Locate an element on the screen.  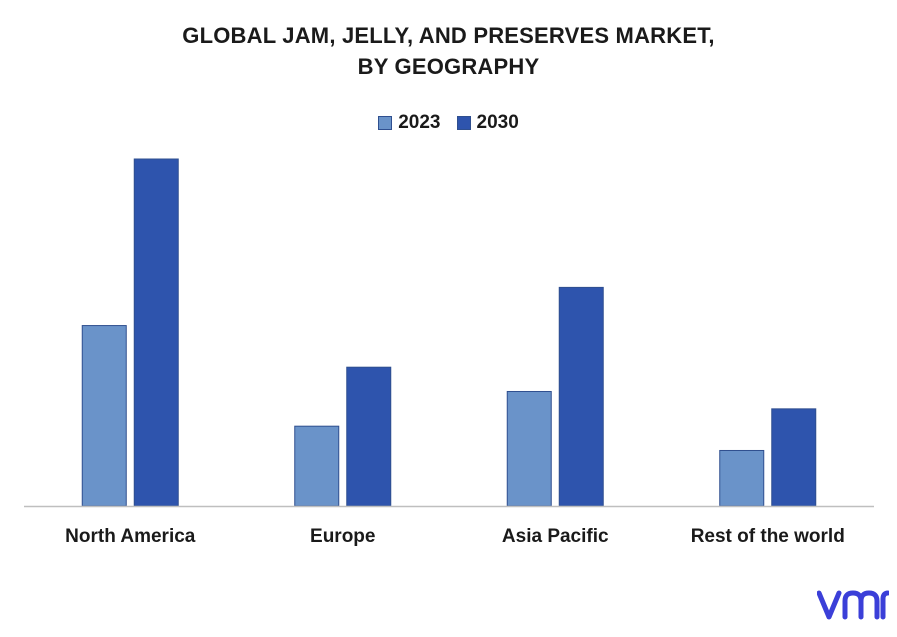
legend-item-2030: 2030 is located at coordinates (487, 123).